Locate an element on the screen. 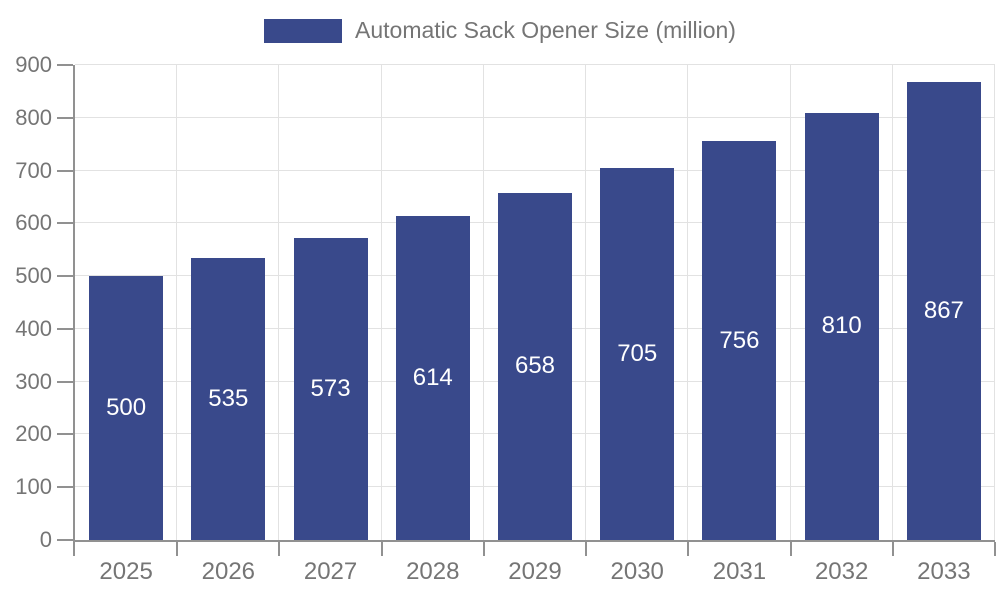 The width and height of the screenshot is (1000, 600). x-tick-label: 2031 is located at coordinates (739, 571).